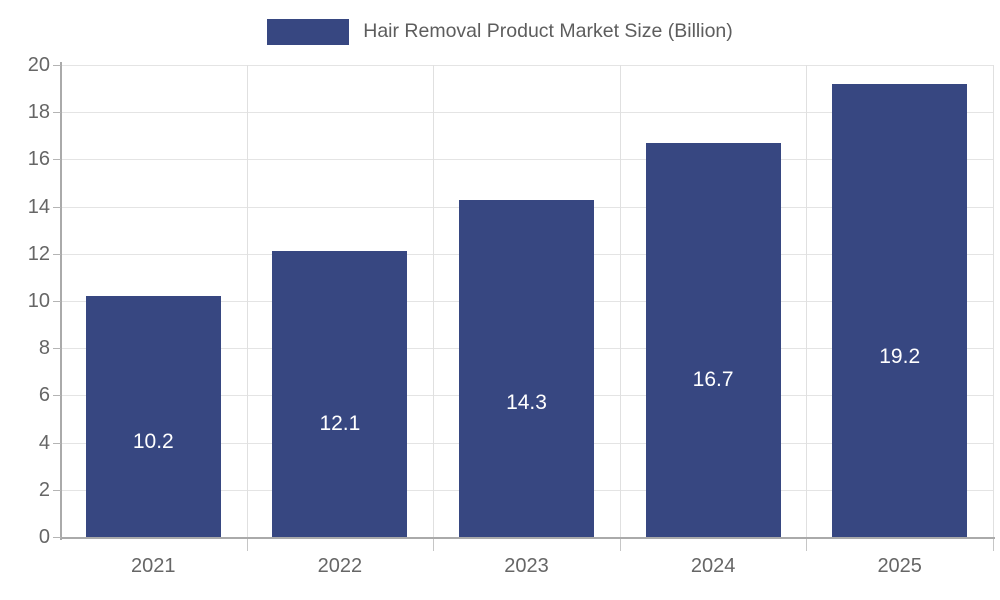 This screenshot has height=600, width=1000. What do you see at coordinates (526, 566) in the screenshot?
I see `x-axis-category-label: 2023` at bounding box center [526, 566].